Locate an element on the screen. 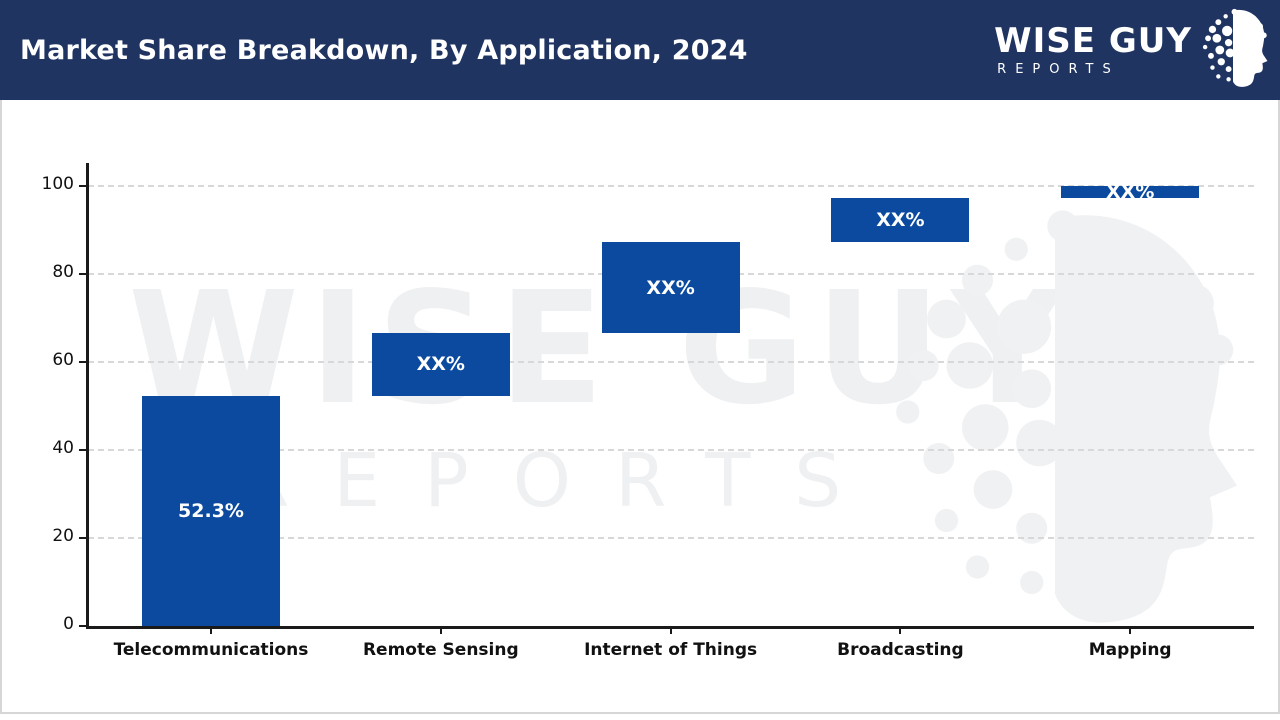 This screenshot has width=1280, height=720. y-axis-tick-label: 40 is located at coordinates (63, 448).